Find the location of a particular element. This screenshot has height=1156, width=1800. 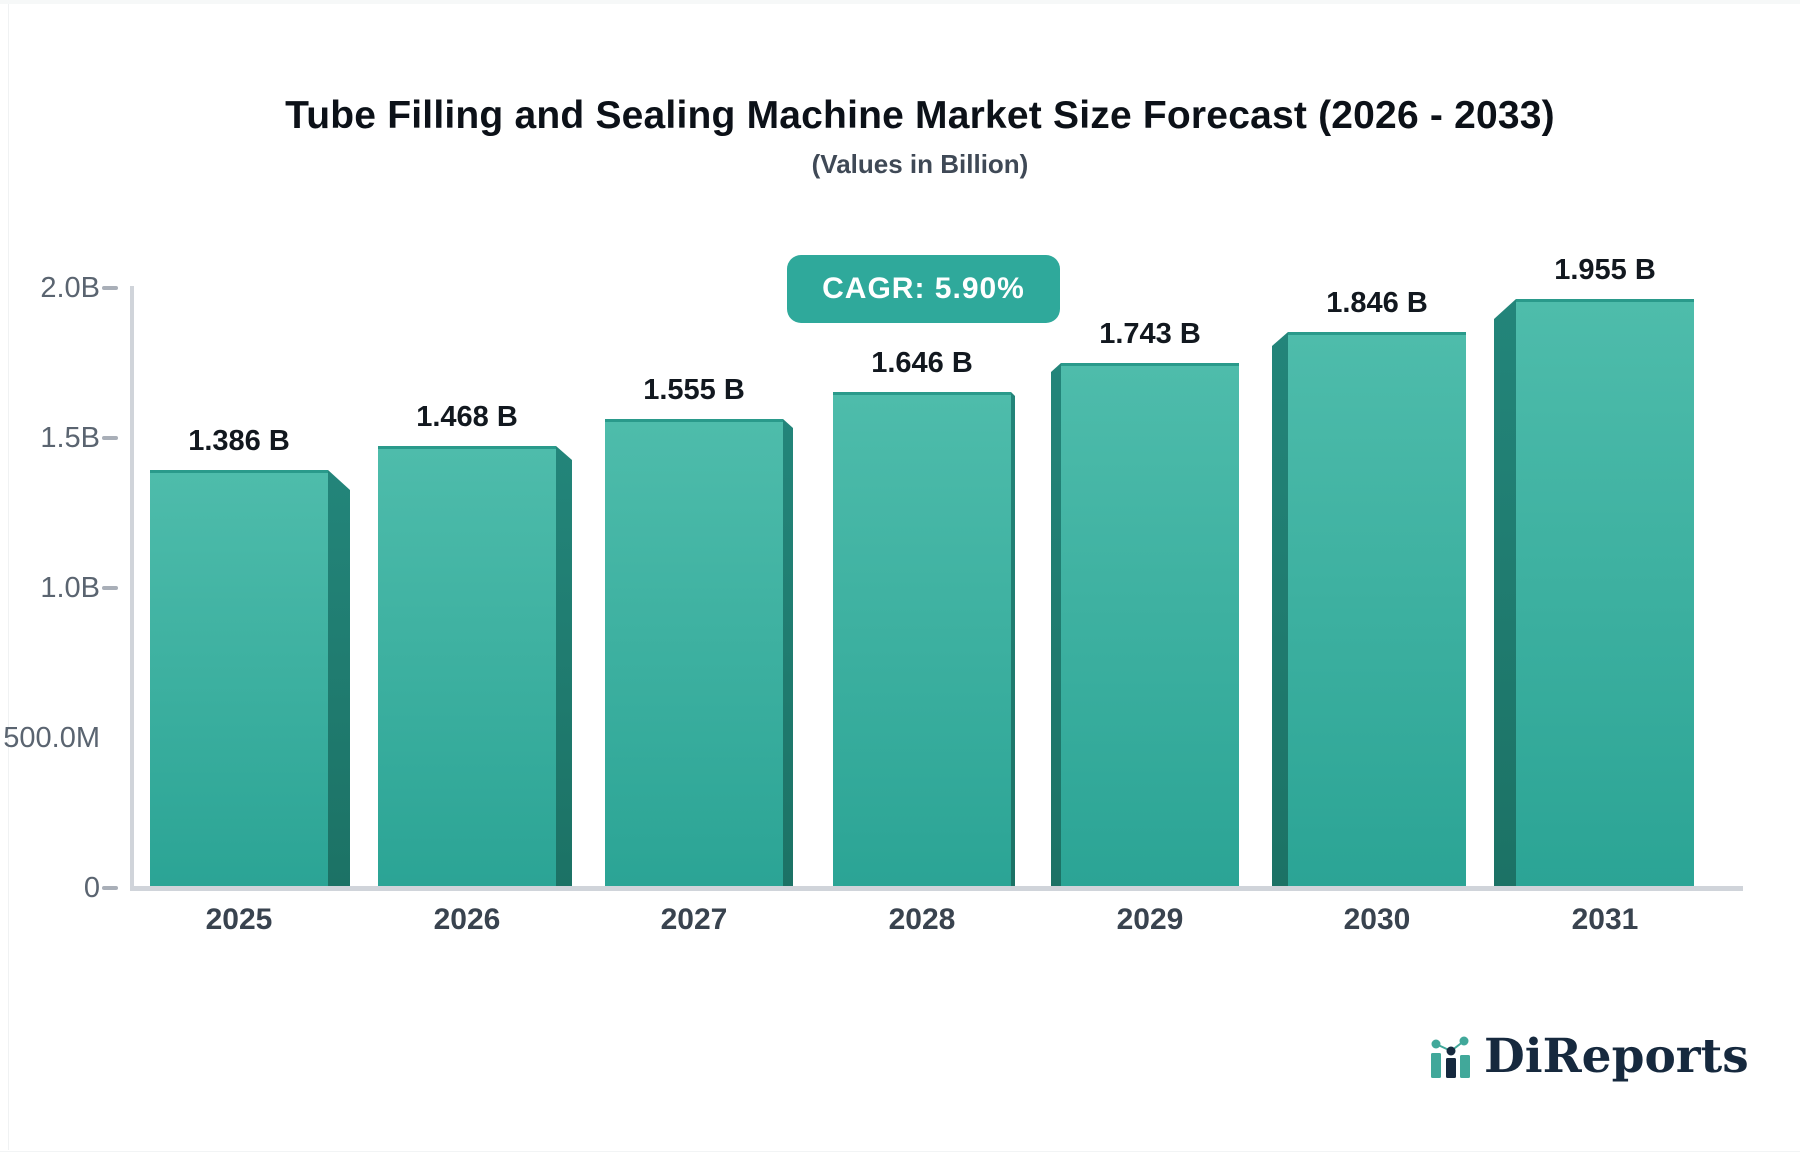

direports-logo: DiReports is located at coordinates (1588, 1057).